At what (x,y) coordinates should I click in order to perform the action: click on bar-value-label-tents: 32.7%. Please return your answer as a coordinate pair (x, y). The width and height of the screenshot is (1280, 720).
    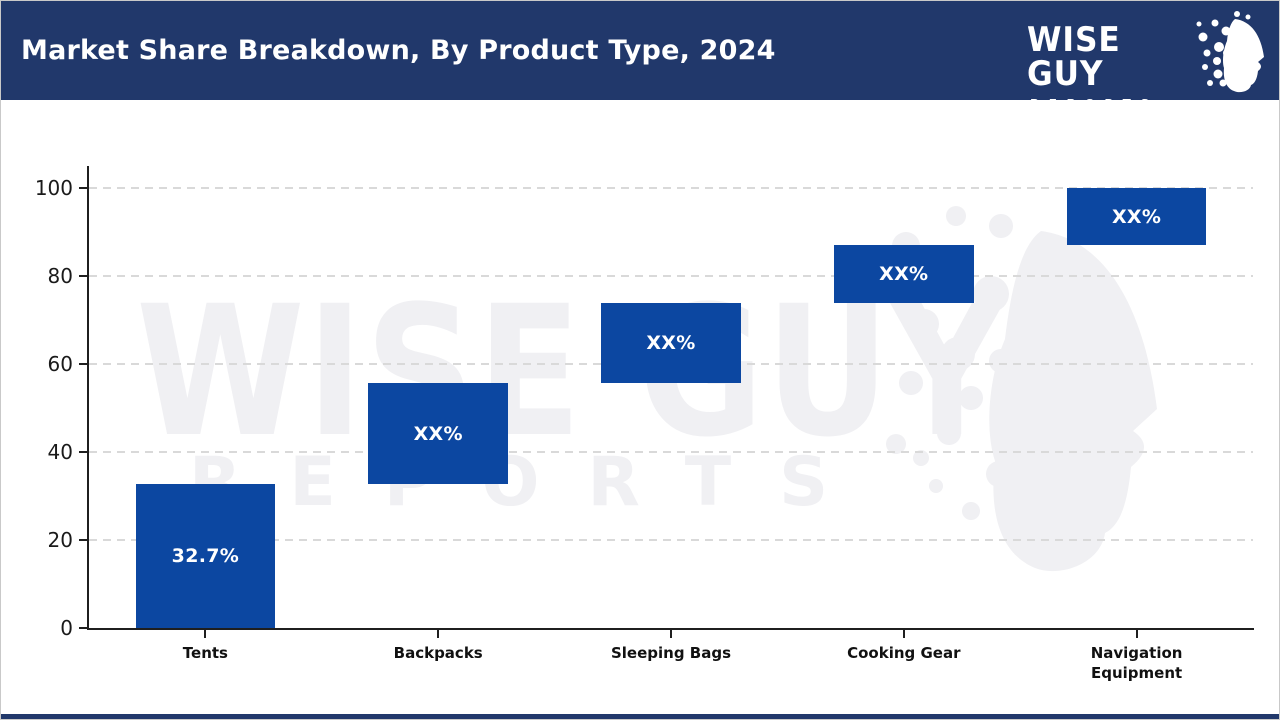
    Looking at the image, I should click on (205, 556).